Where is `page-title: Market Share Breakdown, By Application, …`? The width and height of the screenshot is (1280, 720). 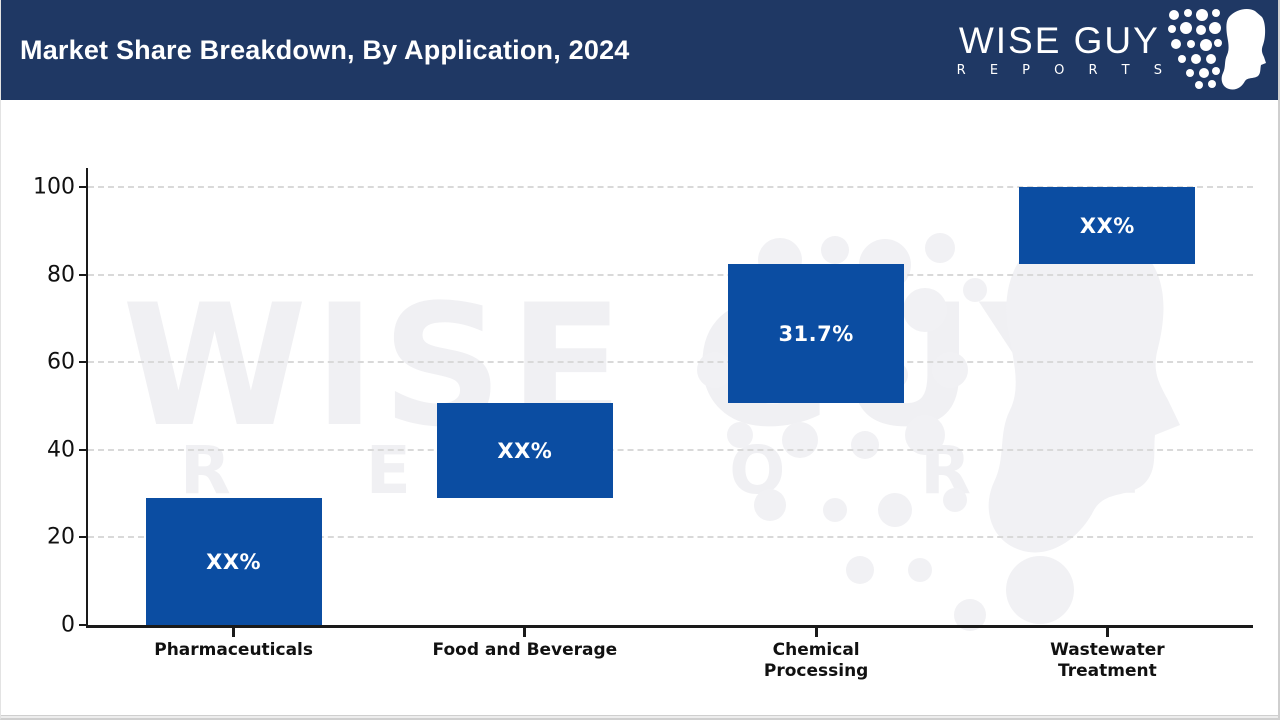 page-title: Market Share Breakdown, By Application, … is located at coordinates (325, 49).